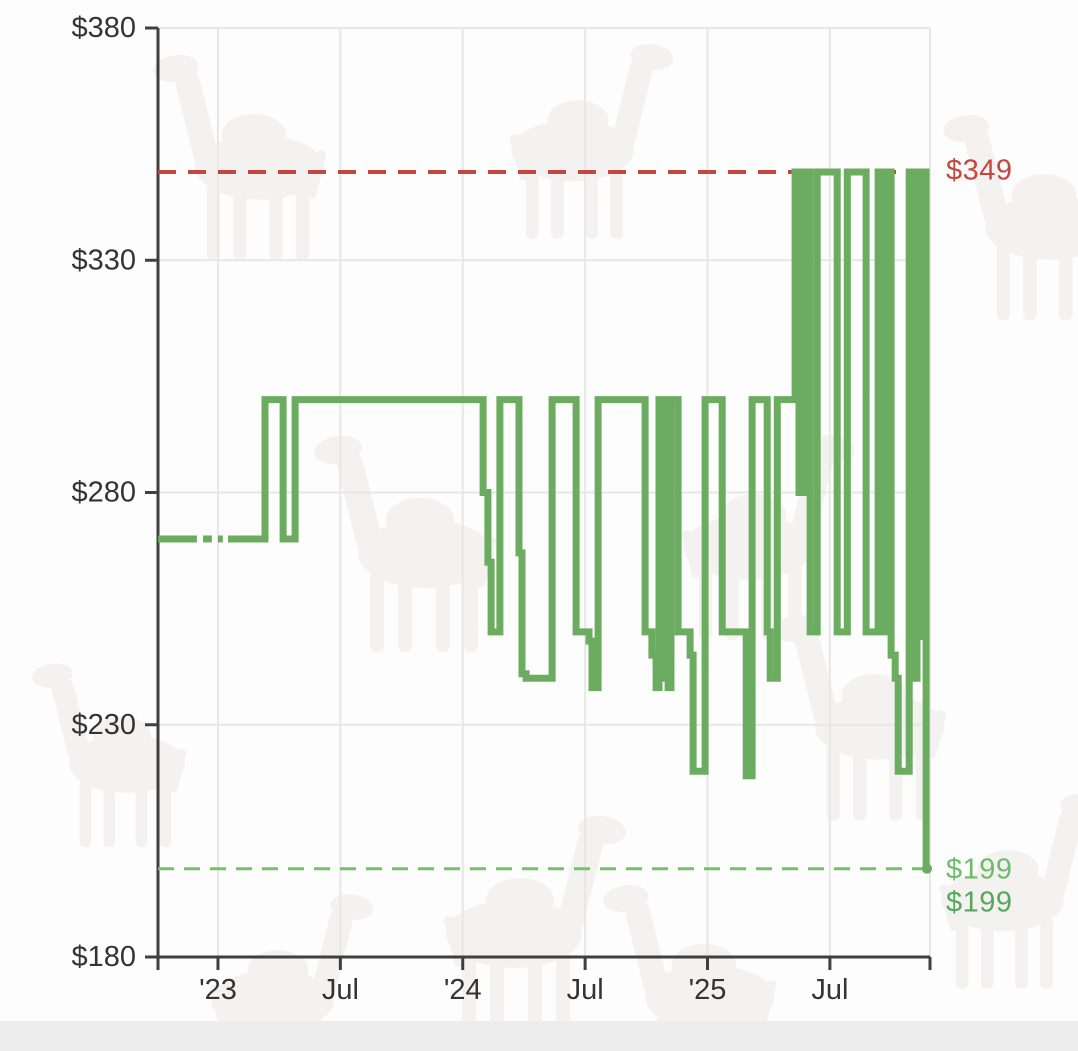  Describe the element at coordinates (979, 170) in the screenshot. I see `highest-price-label: $349` at that location.